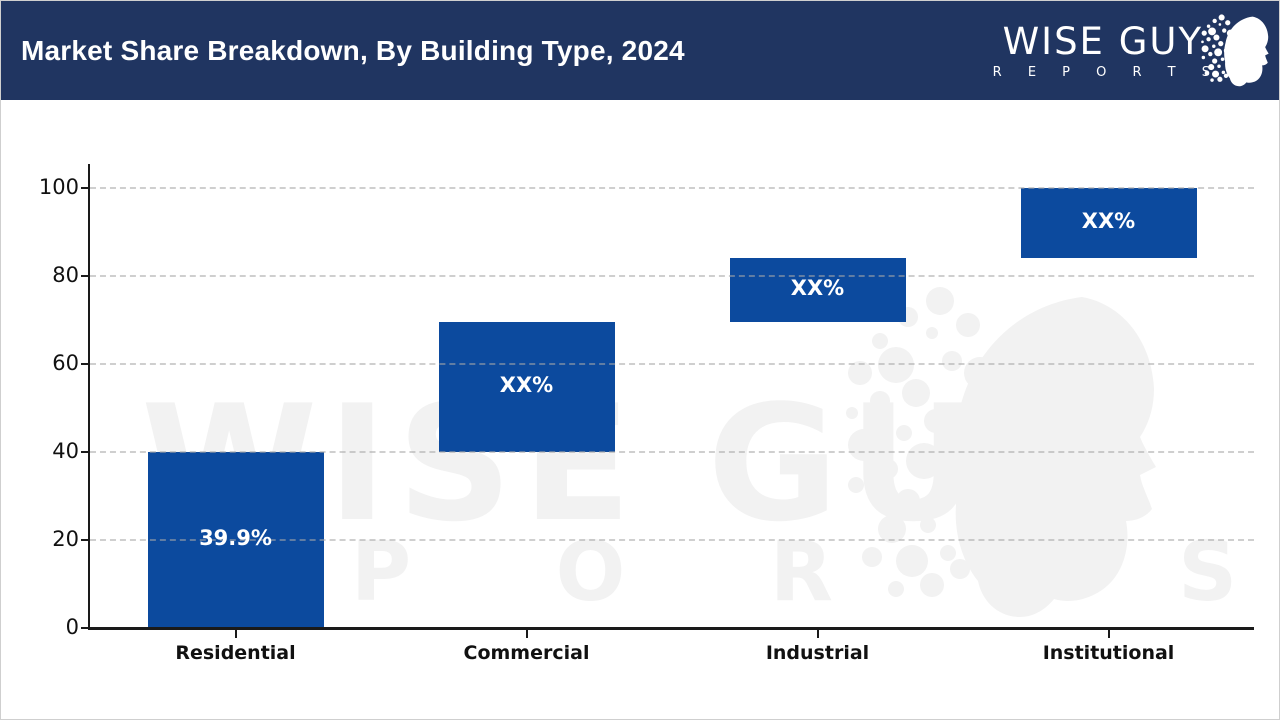 The image size is (1280, 720). I want to click on logo-text: WISE GUY R E P O R T S, so click(1103, 51).